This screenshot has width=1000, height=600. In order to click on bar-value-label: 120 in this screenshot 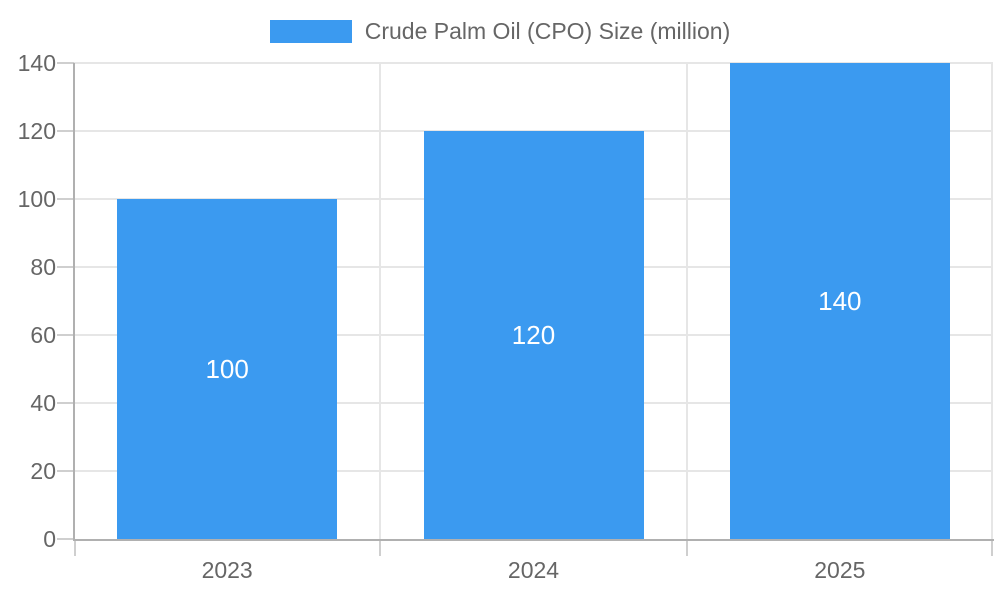, I will do `click(533, 335)`.